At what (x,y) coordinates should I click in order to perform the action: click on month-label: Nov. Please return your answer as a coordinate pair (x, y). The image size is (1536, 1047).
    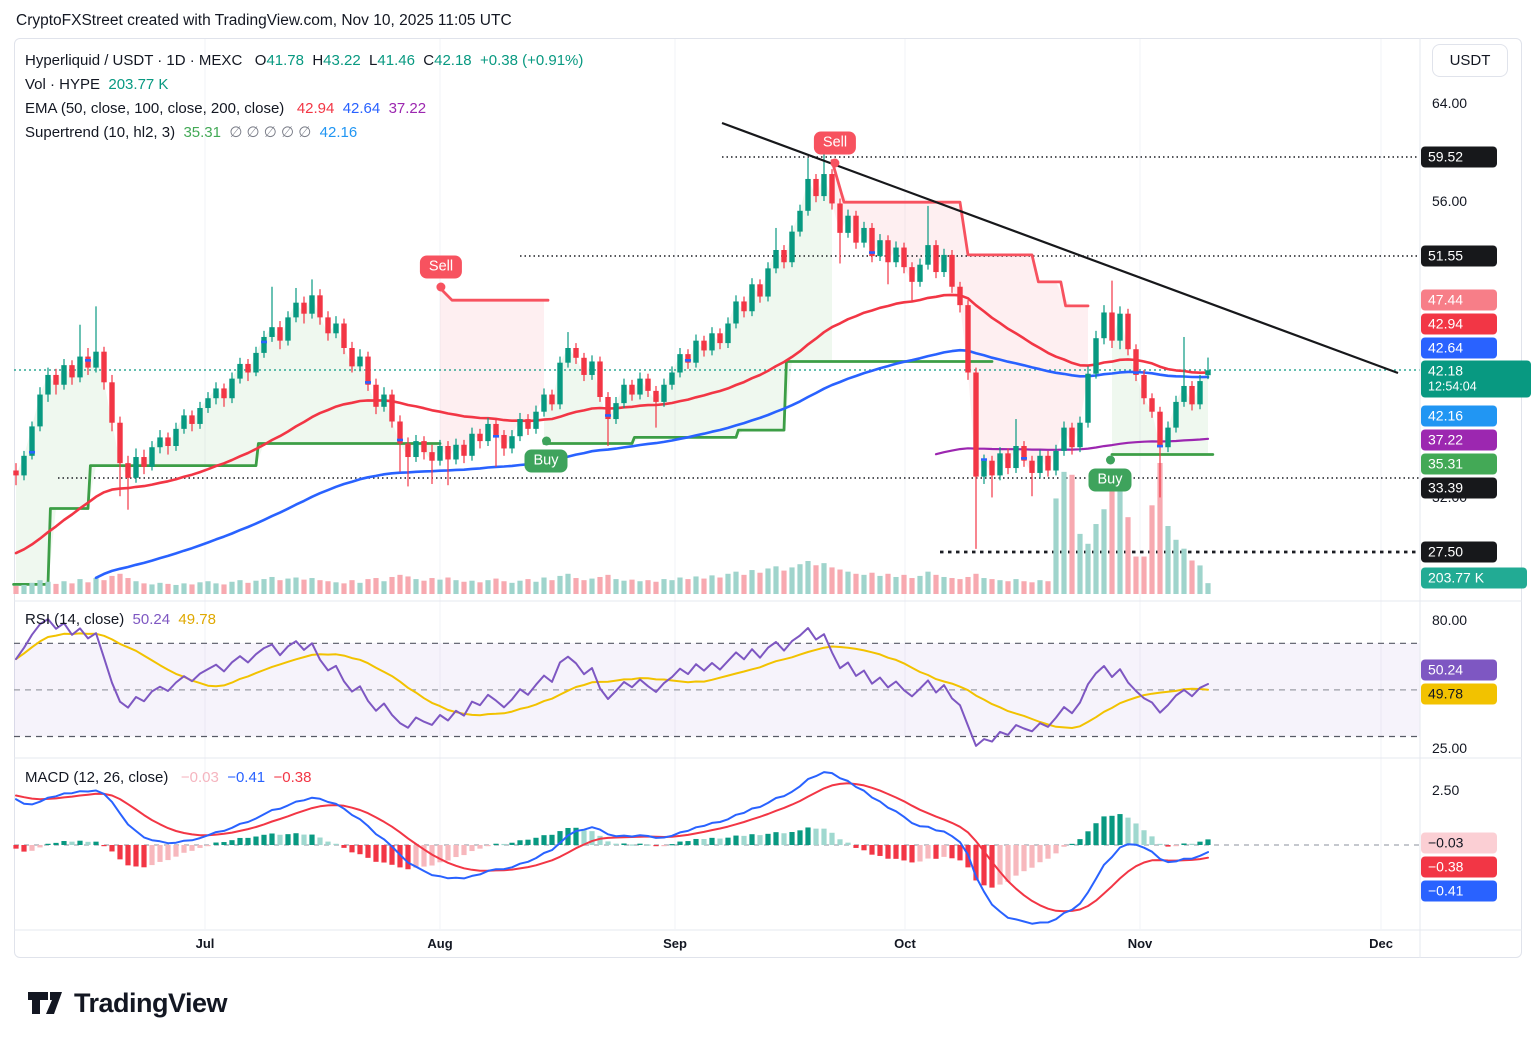
    Looking at the image, I should click on (1140, 943).